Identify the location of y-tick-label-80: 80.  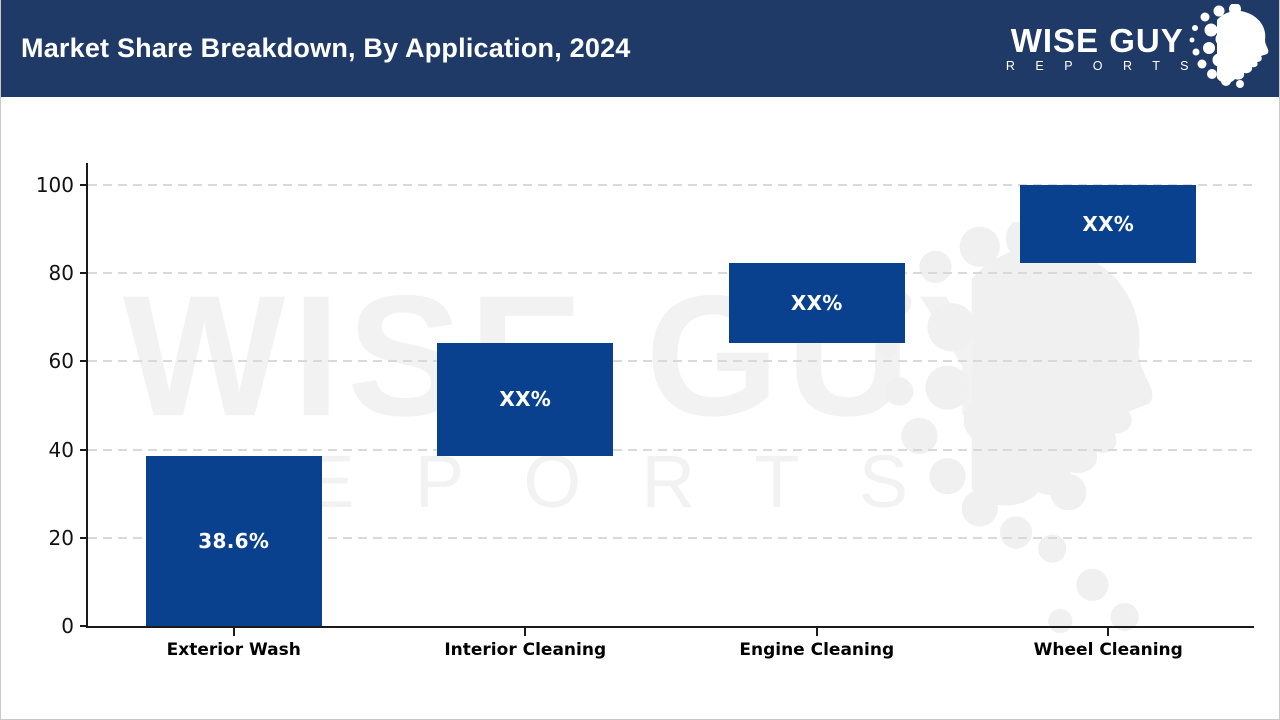
(61, 273).